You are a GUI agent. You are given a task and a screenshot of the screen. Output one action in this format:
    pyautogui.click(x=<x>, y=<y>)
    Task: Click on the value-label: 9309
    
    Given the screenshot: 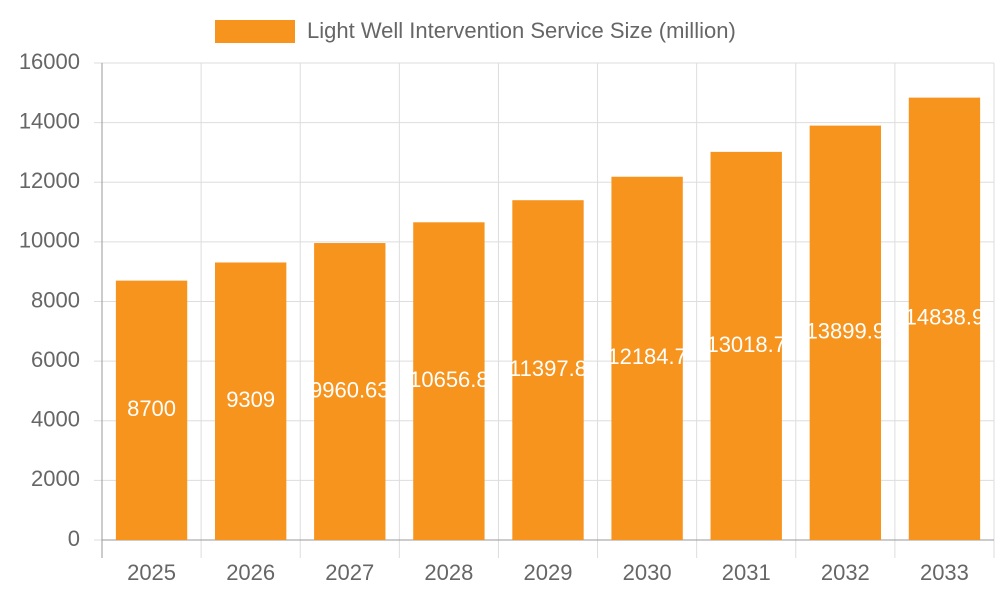 What is the action you would take?
    pyautogui.click(x=250, y=399)
    